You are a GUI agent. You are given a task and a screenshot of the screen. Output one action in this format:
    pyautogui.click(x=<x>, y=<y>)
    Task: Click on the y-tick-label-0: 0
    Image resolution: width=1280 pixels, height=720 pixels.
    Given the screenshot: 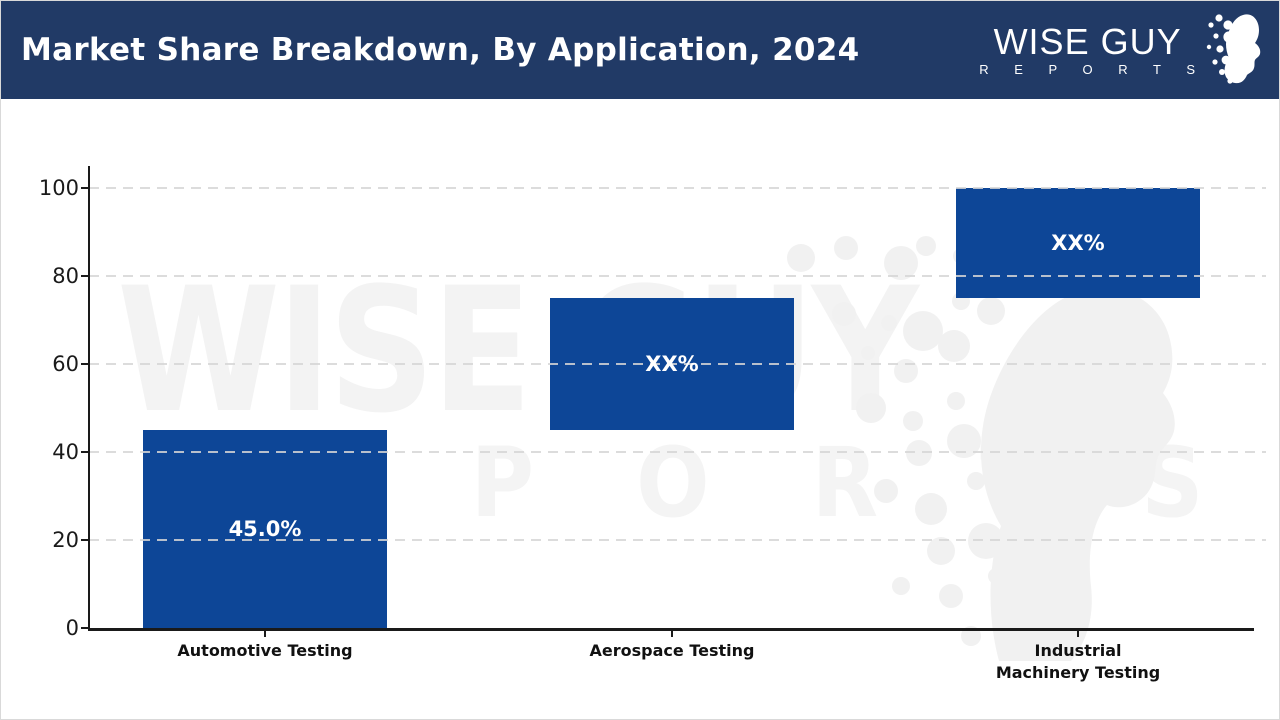 What is the action you would take?
    pyautogui.click(x=72, y=628)
    